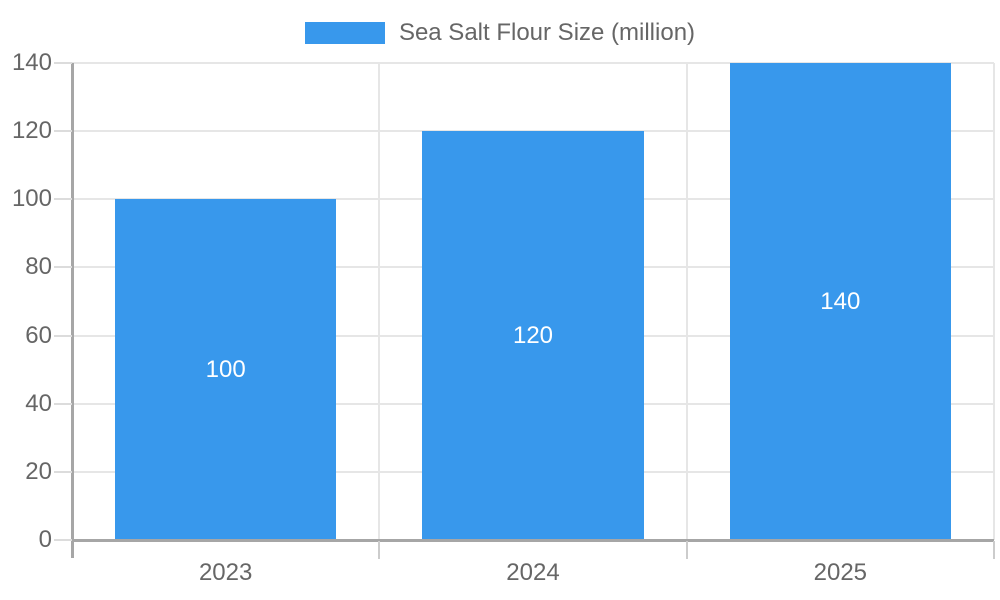 This screenshot has height=600, width=1000. I want to click on bar-value-label: 100, so click(225, 369).